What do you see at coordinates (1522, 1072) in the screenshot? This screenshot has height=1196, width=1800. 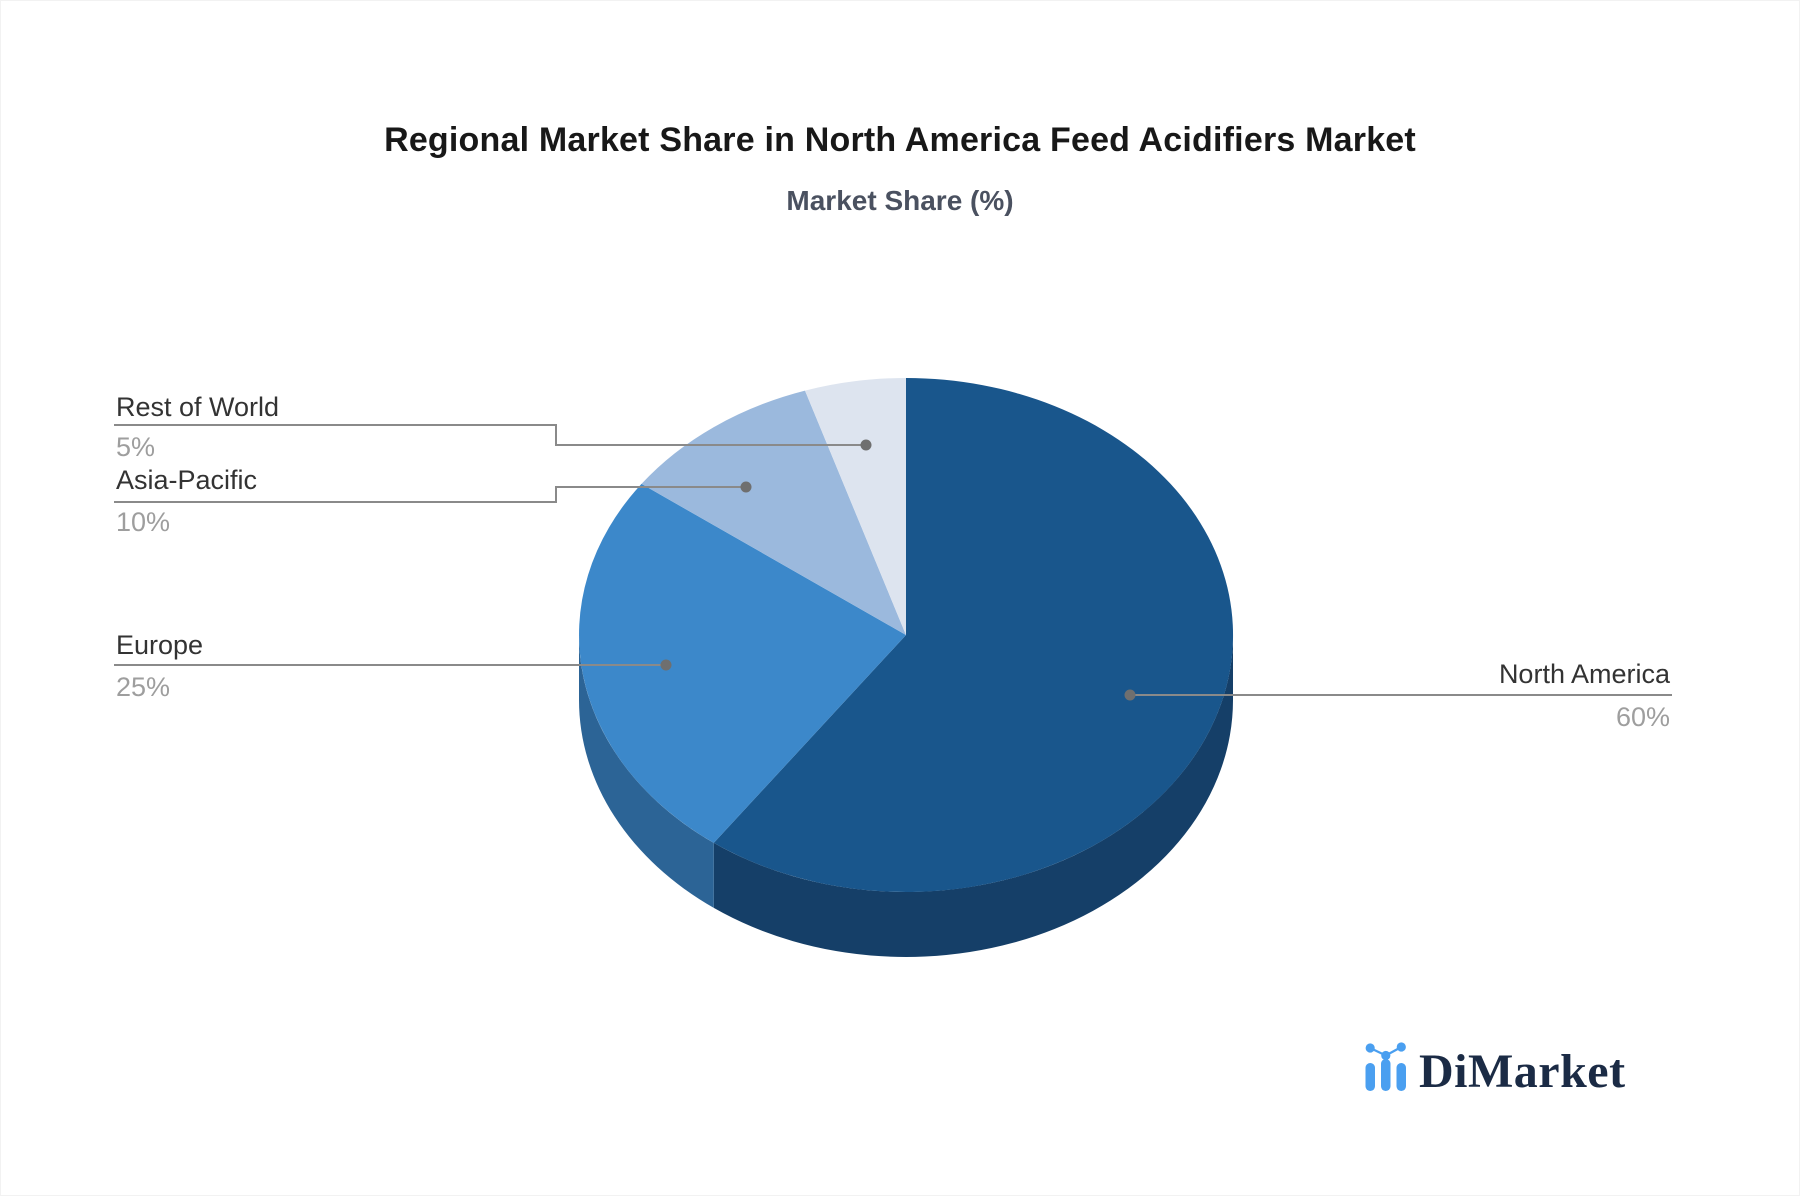 I see `dimarket-logo-text: DiMarket` at bounding box center [1522, 1072].